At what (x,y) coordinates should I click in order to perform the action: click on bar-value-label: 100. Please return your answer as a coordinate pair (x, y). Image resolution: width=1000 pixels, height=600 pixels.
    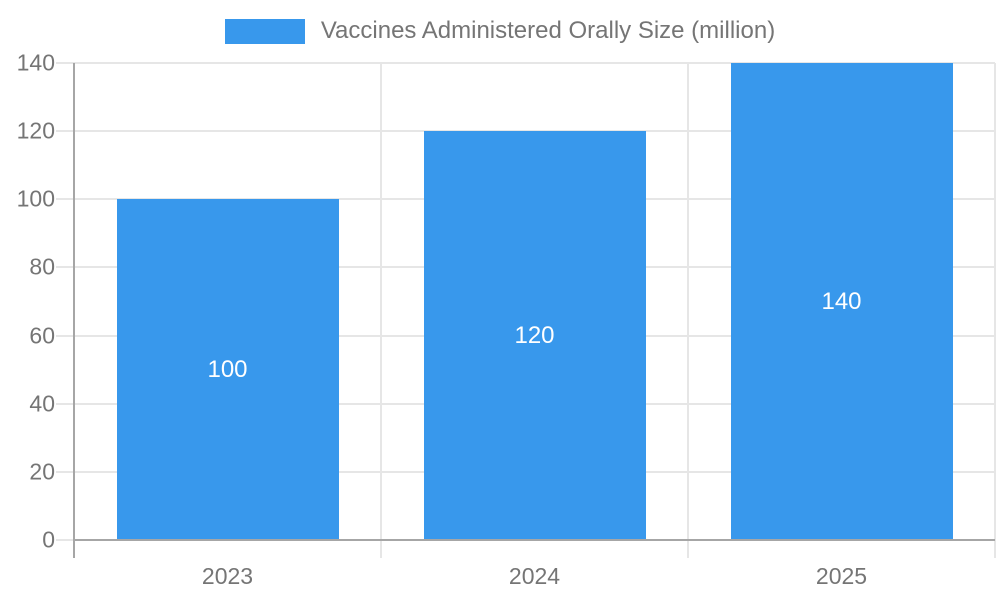
    Looking at the image, I should click on (227, 369).